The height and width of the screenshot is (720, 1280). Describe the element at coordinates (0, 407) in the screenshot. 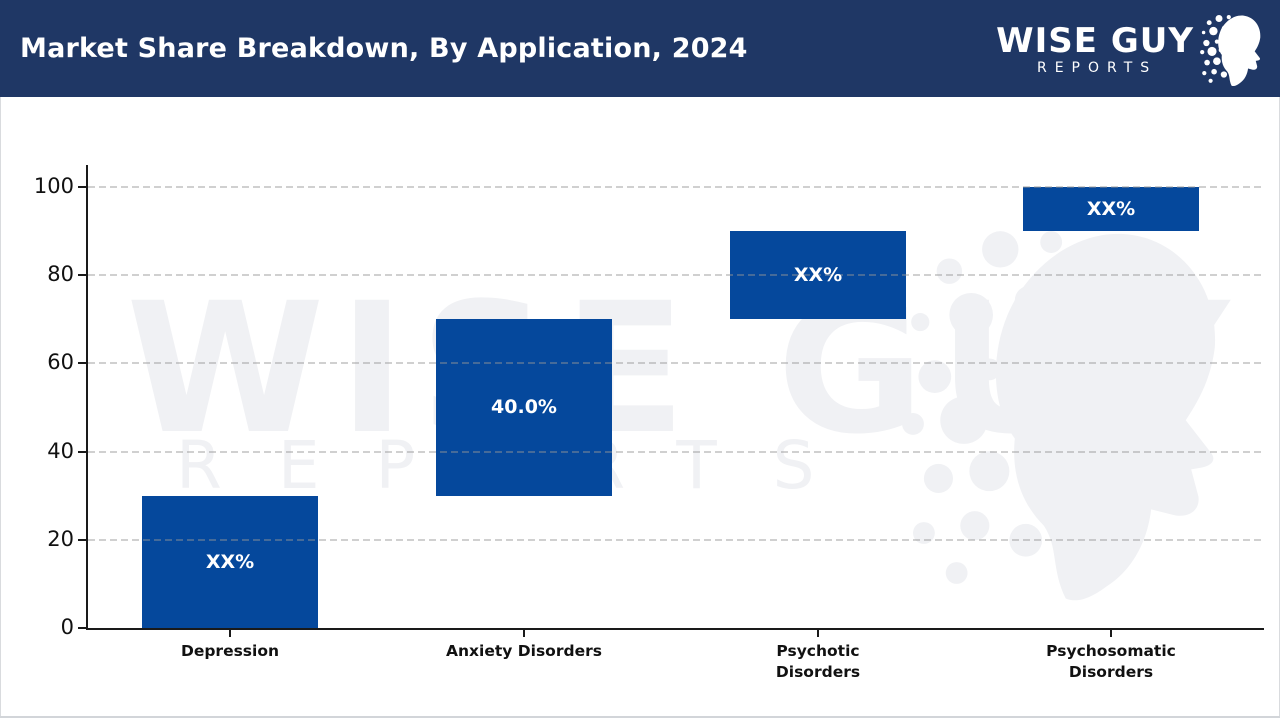

I see `left-border` at that location.